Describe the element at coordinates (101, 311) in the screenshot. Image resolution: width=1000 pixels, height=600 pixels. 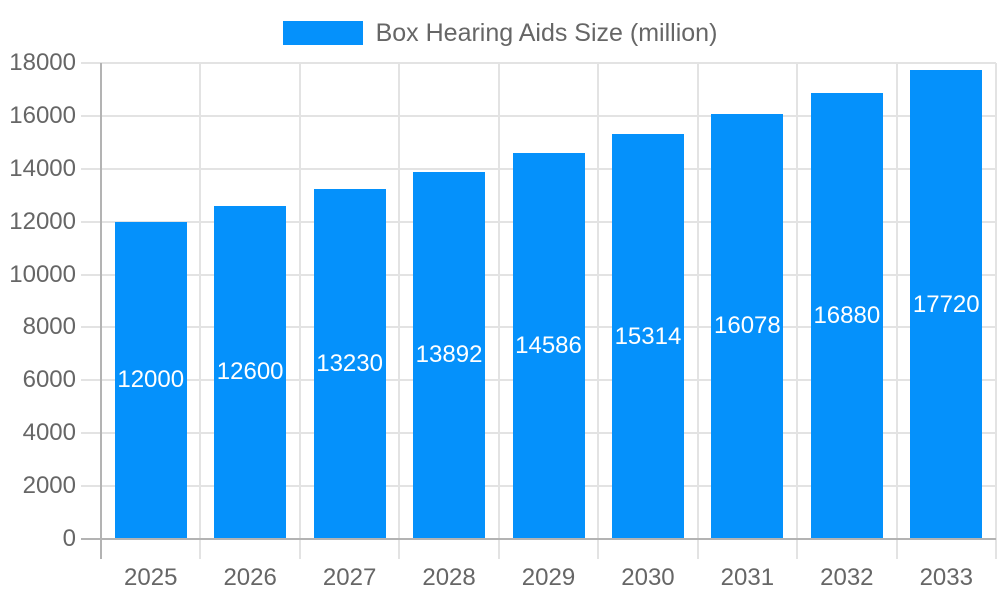
I see `y-axis-line` at that location.